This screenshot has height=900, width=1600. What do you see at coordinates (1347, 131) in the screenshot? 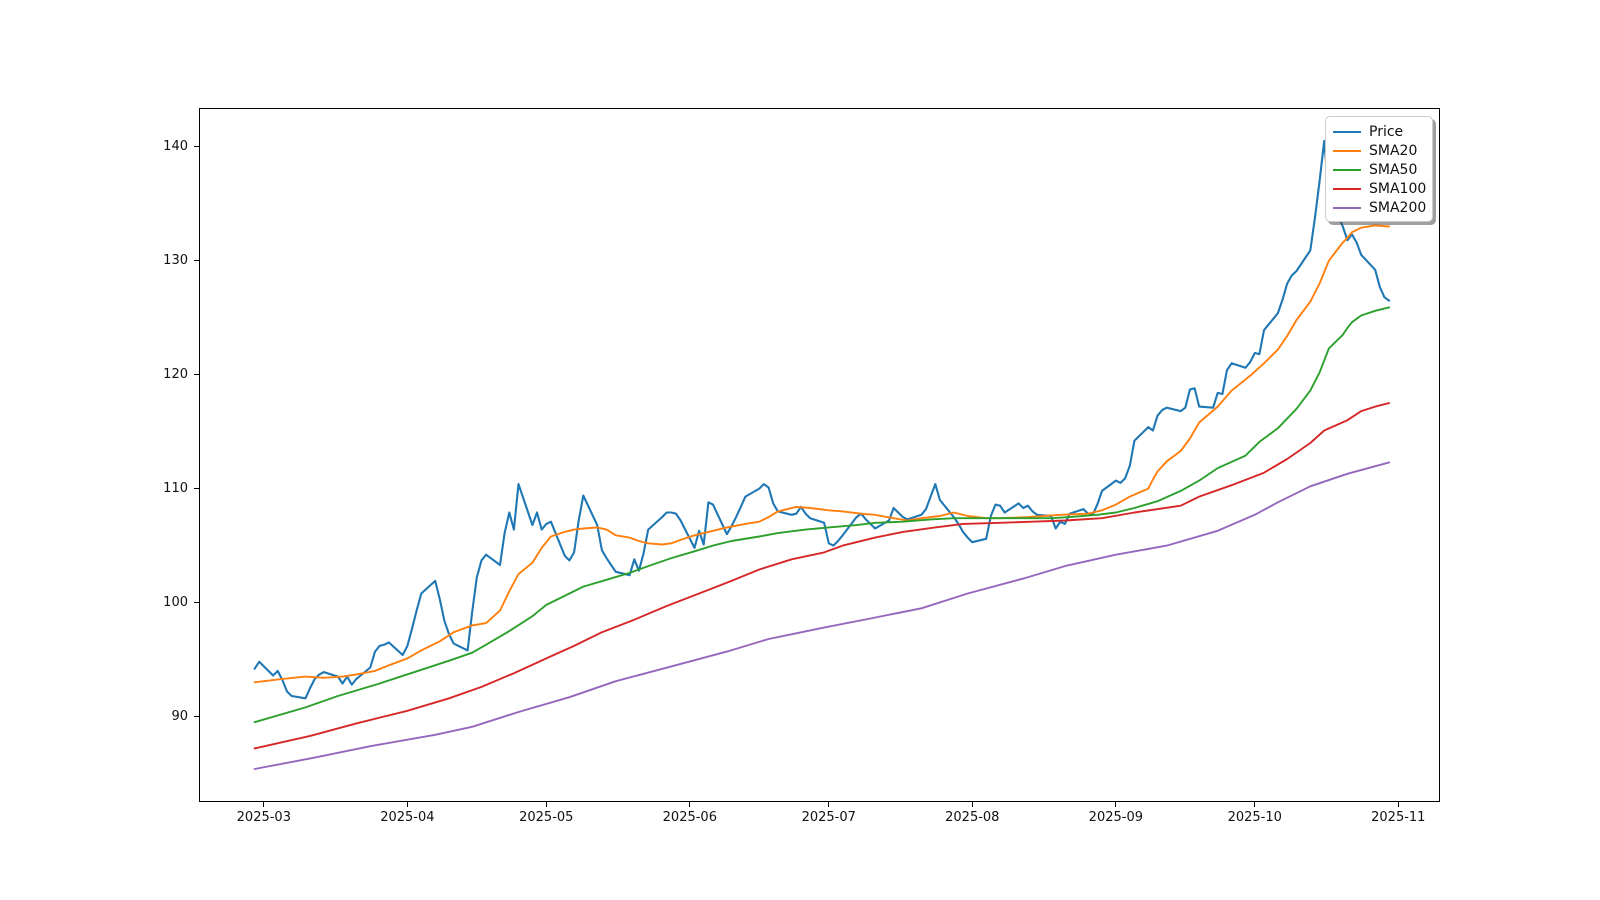
I see `price-line-sample` at bounding box center [1347, 131].